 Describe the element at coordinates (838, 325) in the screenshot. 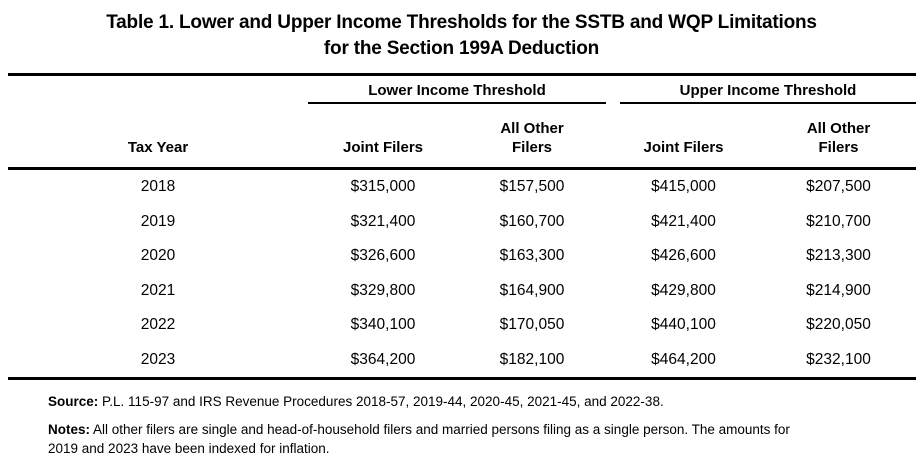

I see `cell-upper-other: $220,050` at that location.